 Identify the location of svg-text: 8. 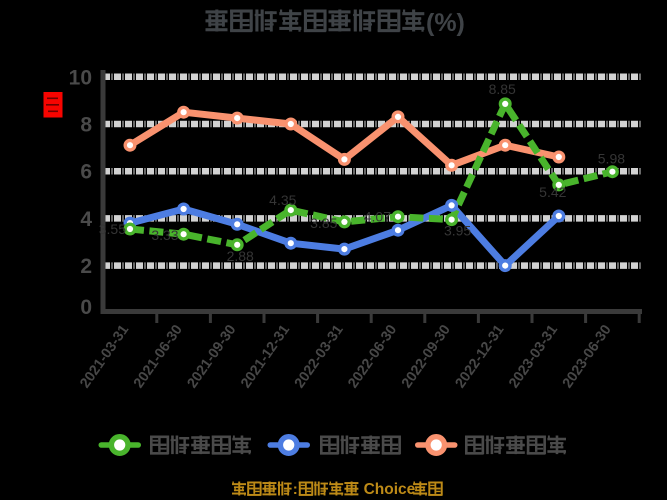
(86, 125).